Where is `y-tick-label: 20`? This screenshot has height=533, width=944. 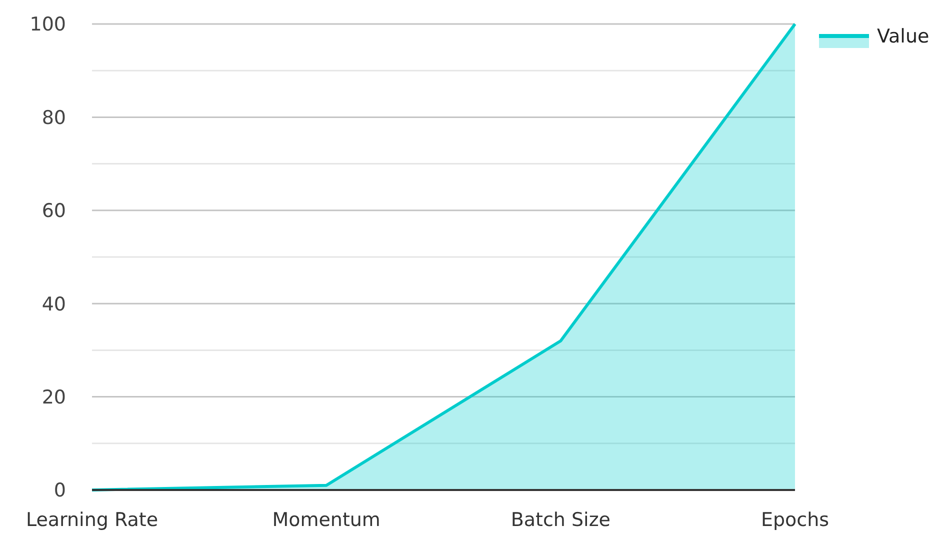
y-tick-label: 20 is located at coordinates (54, 397).